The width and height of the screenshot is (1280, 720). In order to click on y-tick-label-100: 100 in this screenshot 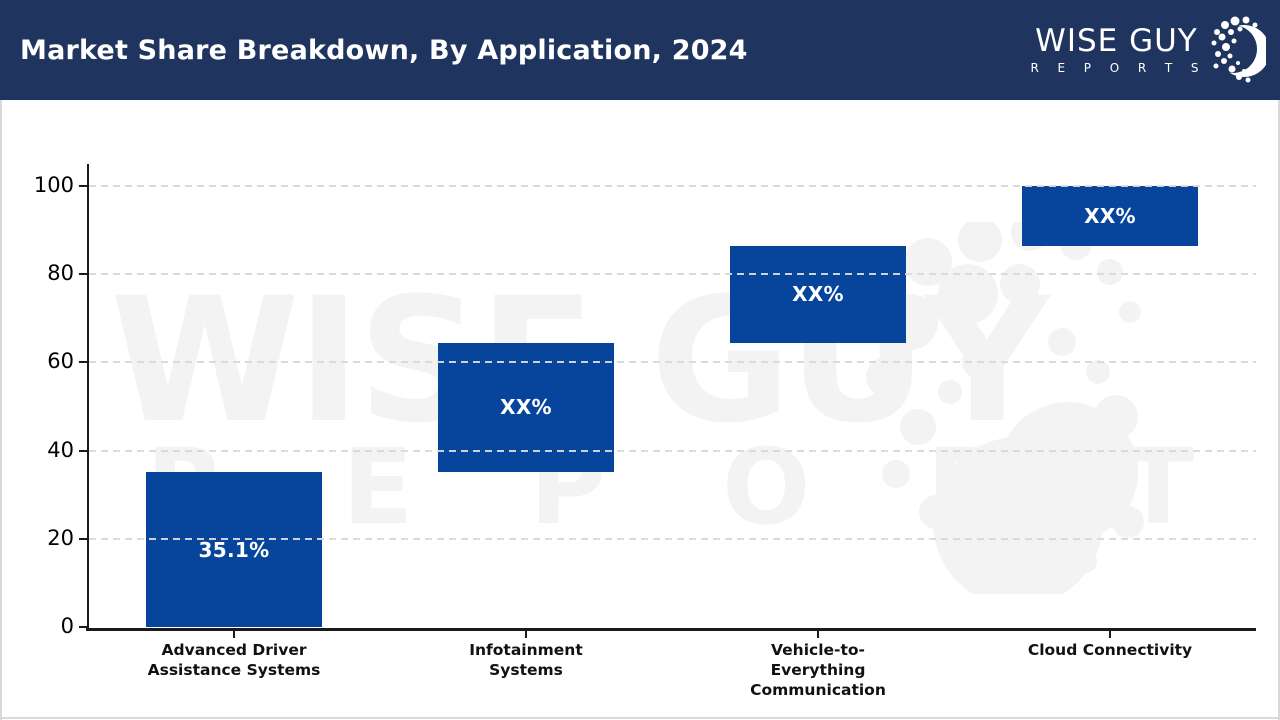, I will do `click(53, 185)`.